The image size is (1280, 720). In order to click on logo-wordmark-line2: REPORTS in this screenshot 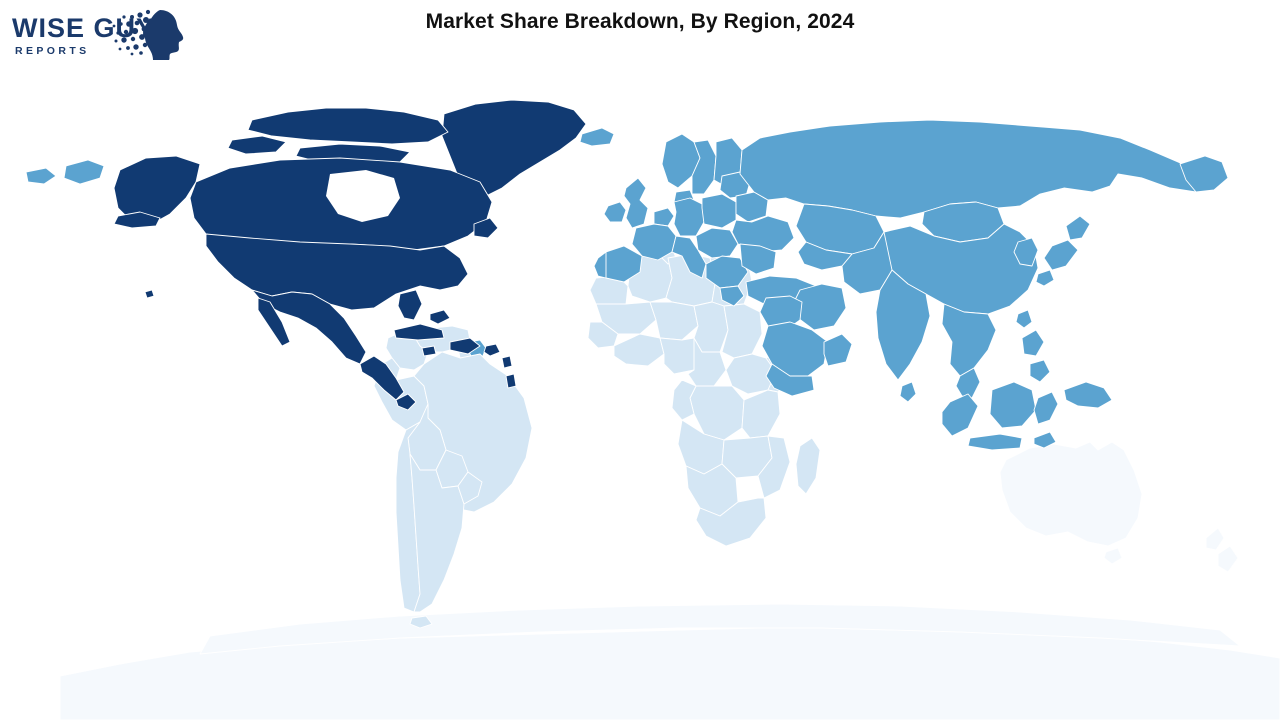, I will do `click(52, 51)`.